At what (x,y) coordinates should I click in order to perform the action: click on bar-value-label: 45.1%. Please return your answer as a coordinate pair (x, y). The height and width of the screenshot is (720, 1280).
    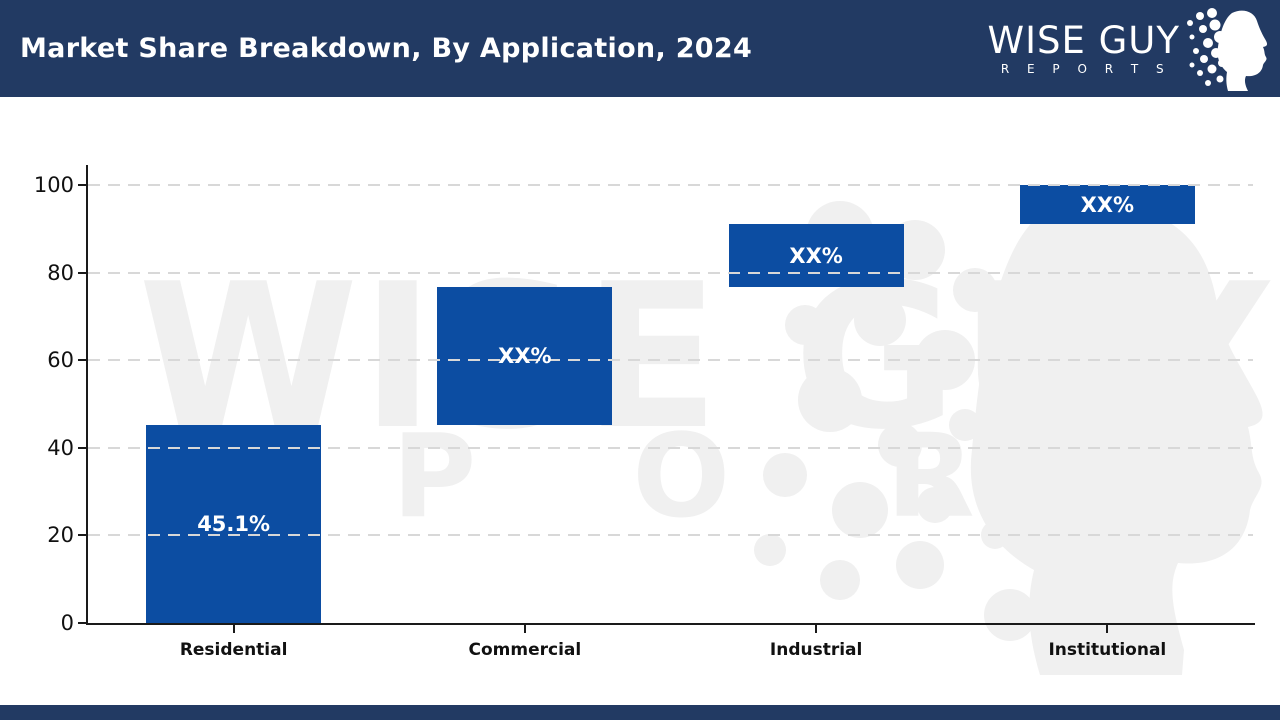
    Looking at the image, I should click on (234, 524).